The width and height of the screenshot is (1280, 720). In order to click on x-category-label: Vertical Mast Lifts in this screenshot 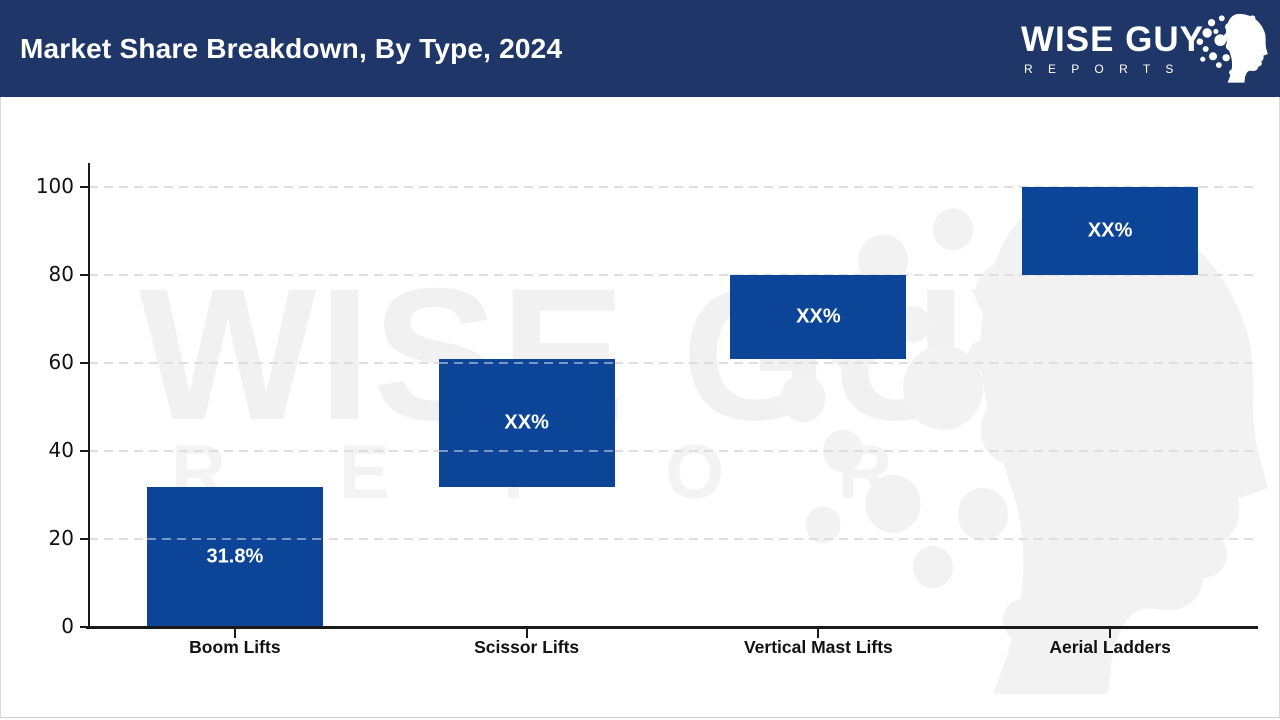, I will do `click(818, 647)`.